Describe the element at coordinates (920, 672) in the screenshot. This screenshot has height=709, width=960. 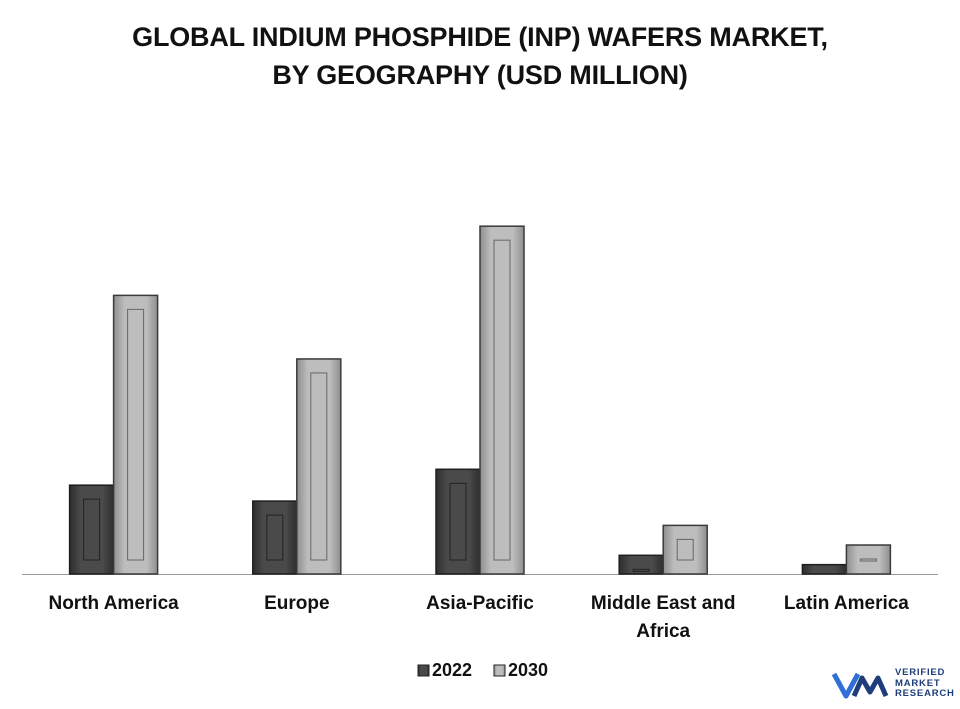
I see `brand-line-1: VERIFIED` at that location.